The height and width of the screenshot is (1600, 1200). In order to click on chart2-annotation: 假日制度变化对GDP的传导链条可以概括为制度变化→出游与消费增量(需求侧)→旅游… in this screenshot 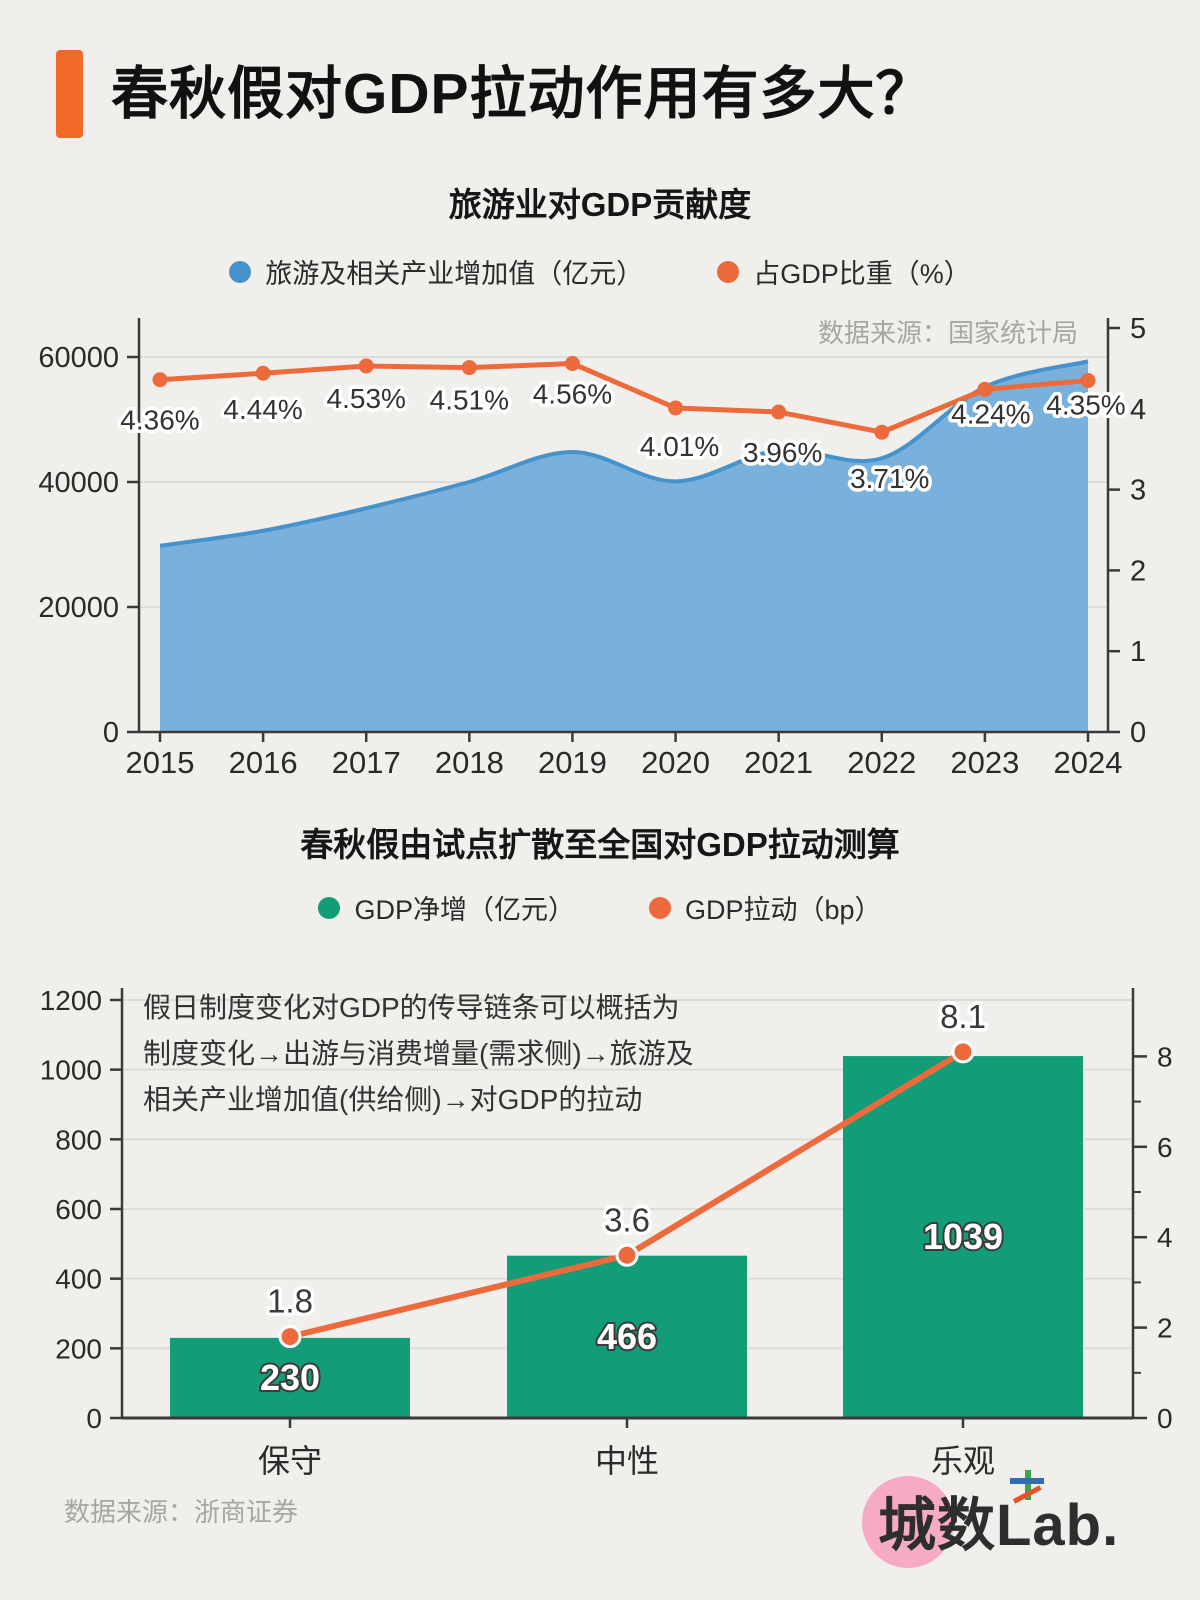, I will do `click(418, 1053)`.